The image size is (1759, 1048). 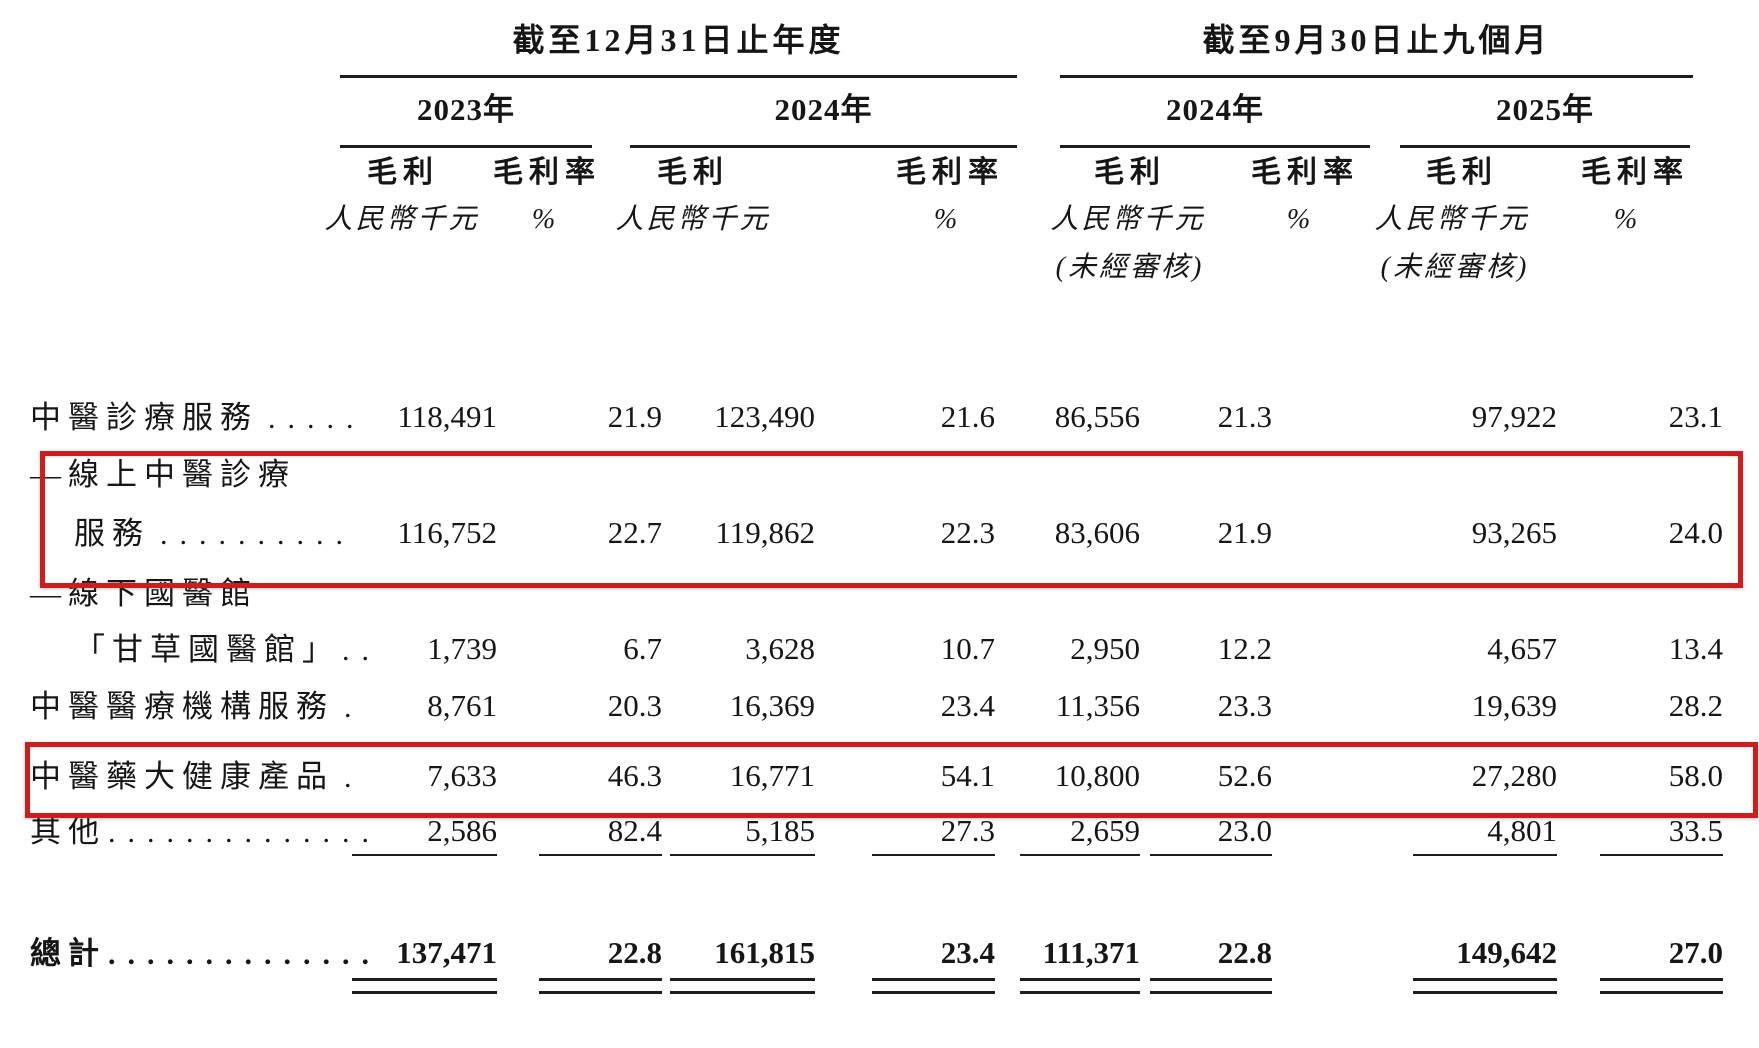 I want to click on row-label-offline-clinic-line1: —線下國醫館, so click(x=144, y=593).